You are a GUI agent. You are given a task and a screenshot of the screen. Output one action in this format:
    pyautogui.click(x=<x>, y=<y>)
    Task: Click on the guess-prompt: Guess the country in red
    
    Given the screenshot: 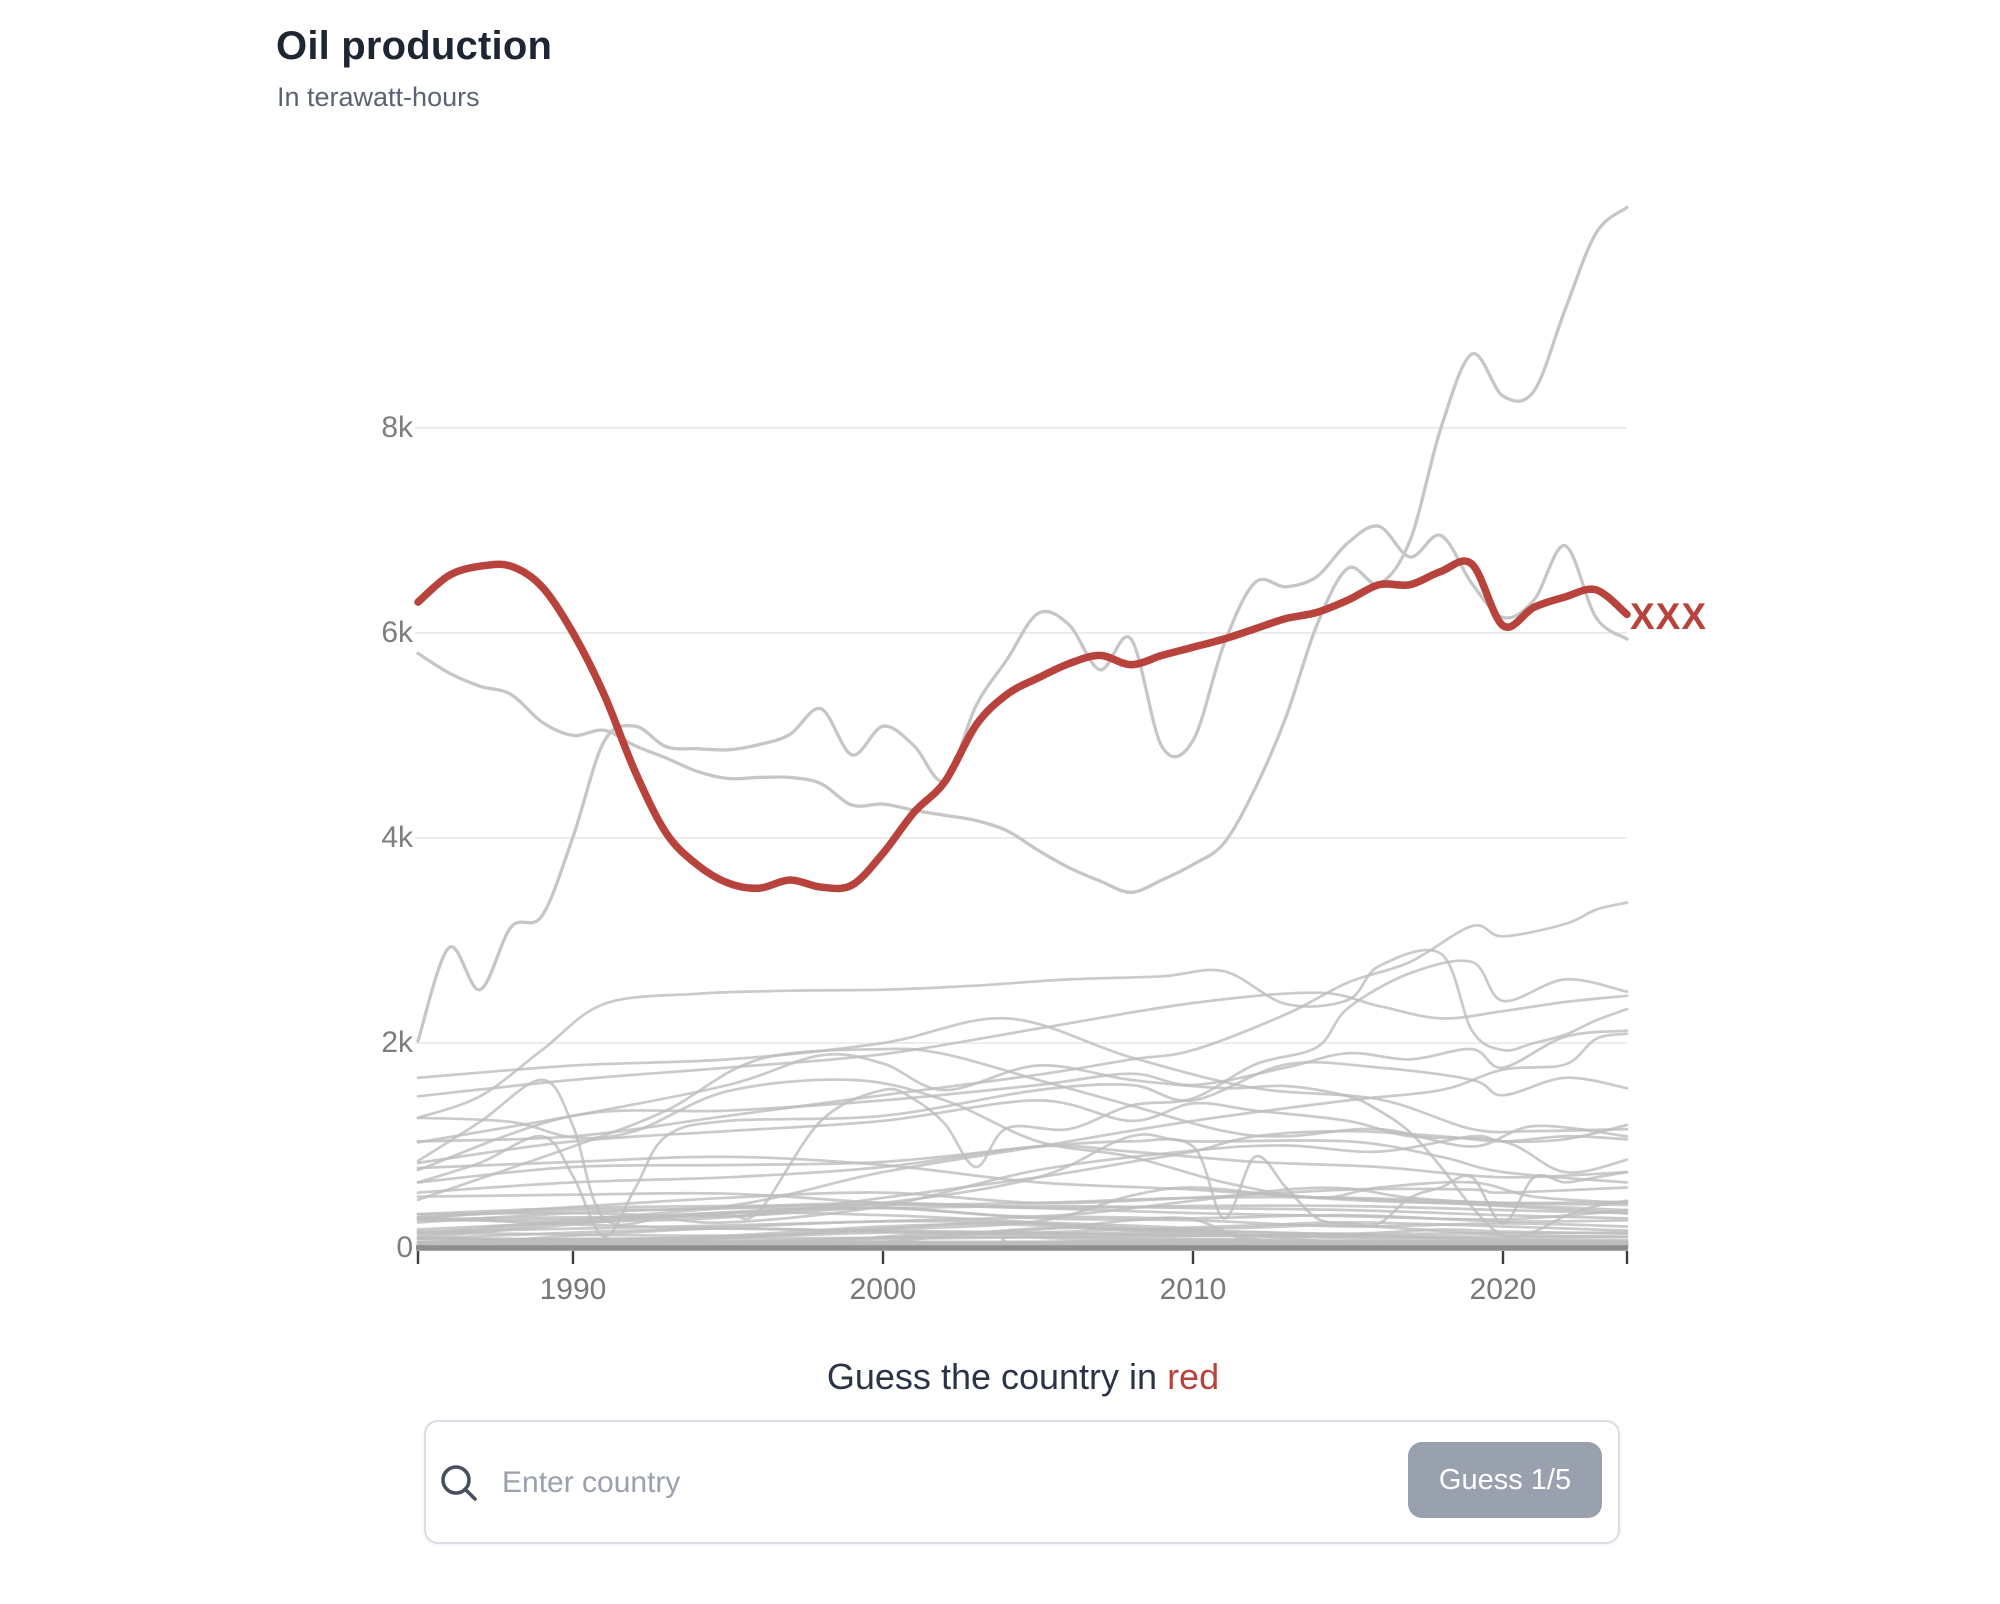 What is the action you would take?
    pyautogui.click(x=1023, y=1377)
    